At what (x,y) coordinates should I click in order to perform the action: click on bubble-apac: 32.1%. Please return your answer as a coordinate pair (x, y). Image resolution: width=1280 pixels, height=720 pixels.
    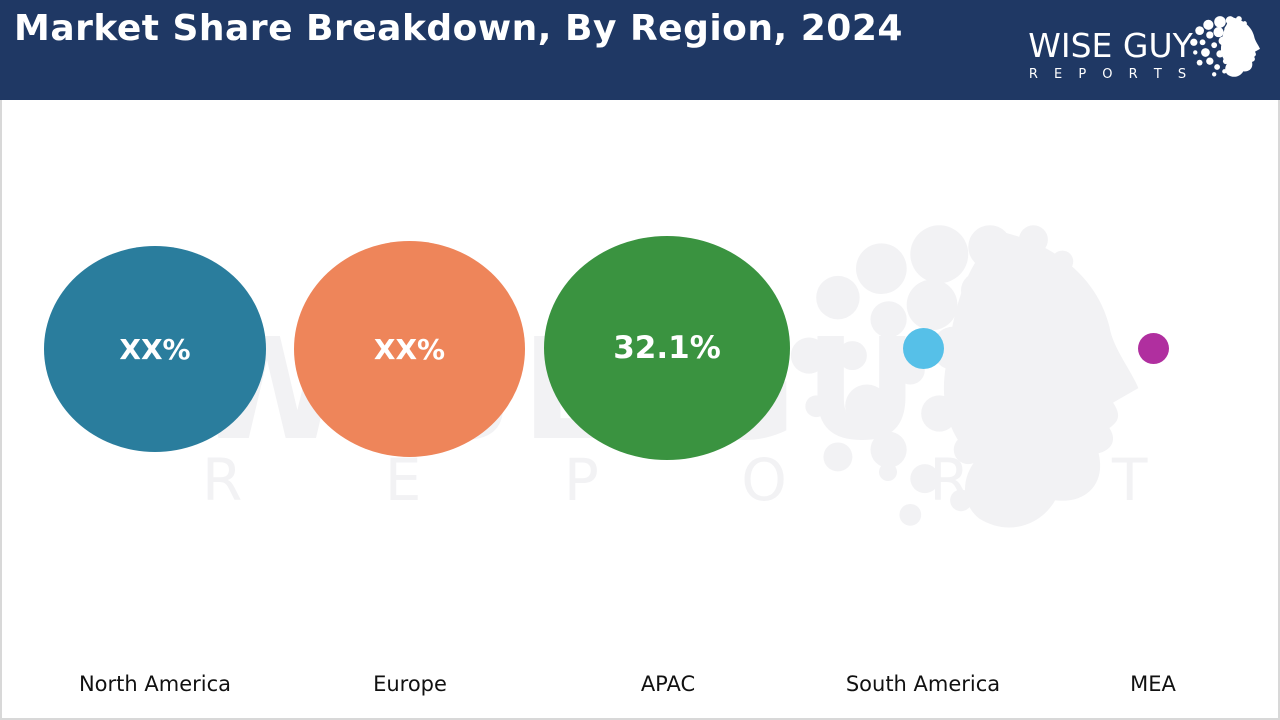
    Looking at the image, I should click on (667, 348).